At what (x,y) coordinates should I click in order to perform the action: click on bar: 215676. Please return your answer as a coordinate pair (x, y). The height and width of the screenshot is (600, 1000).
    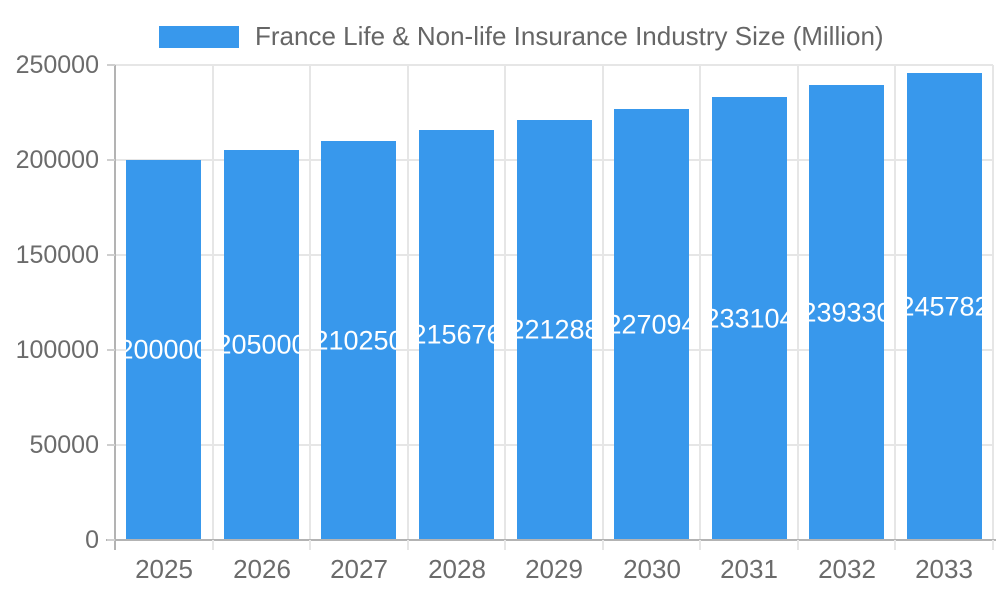
    Looking at the image, I should click on (456, 335).